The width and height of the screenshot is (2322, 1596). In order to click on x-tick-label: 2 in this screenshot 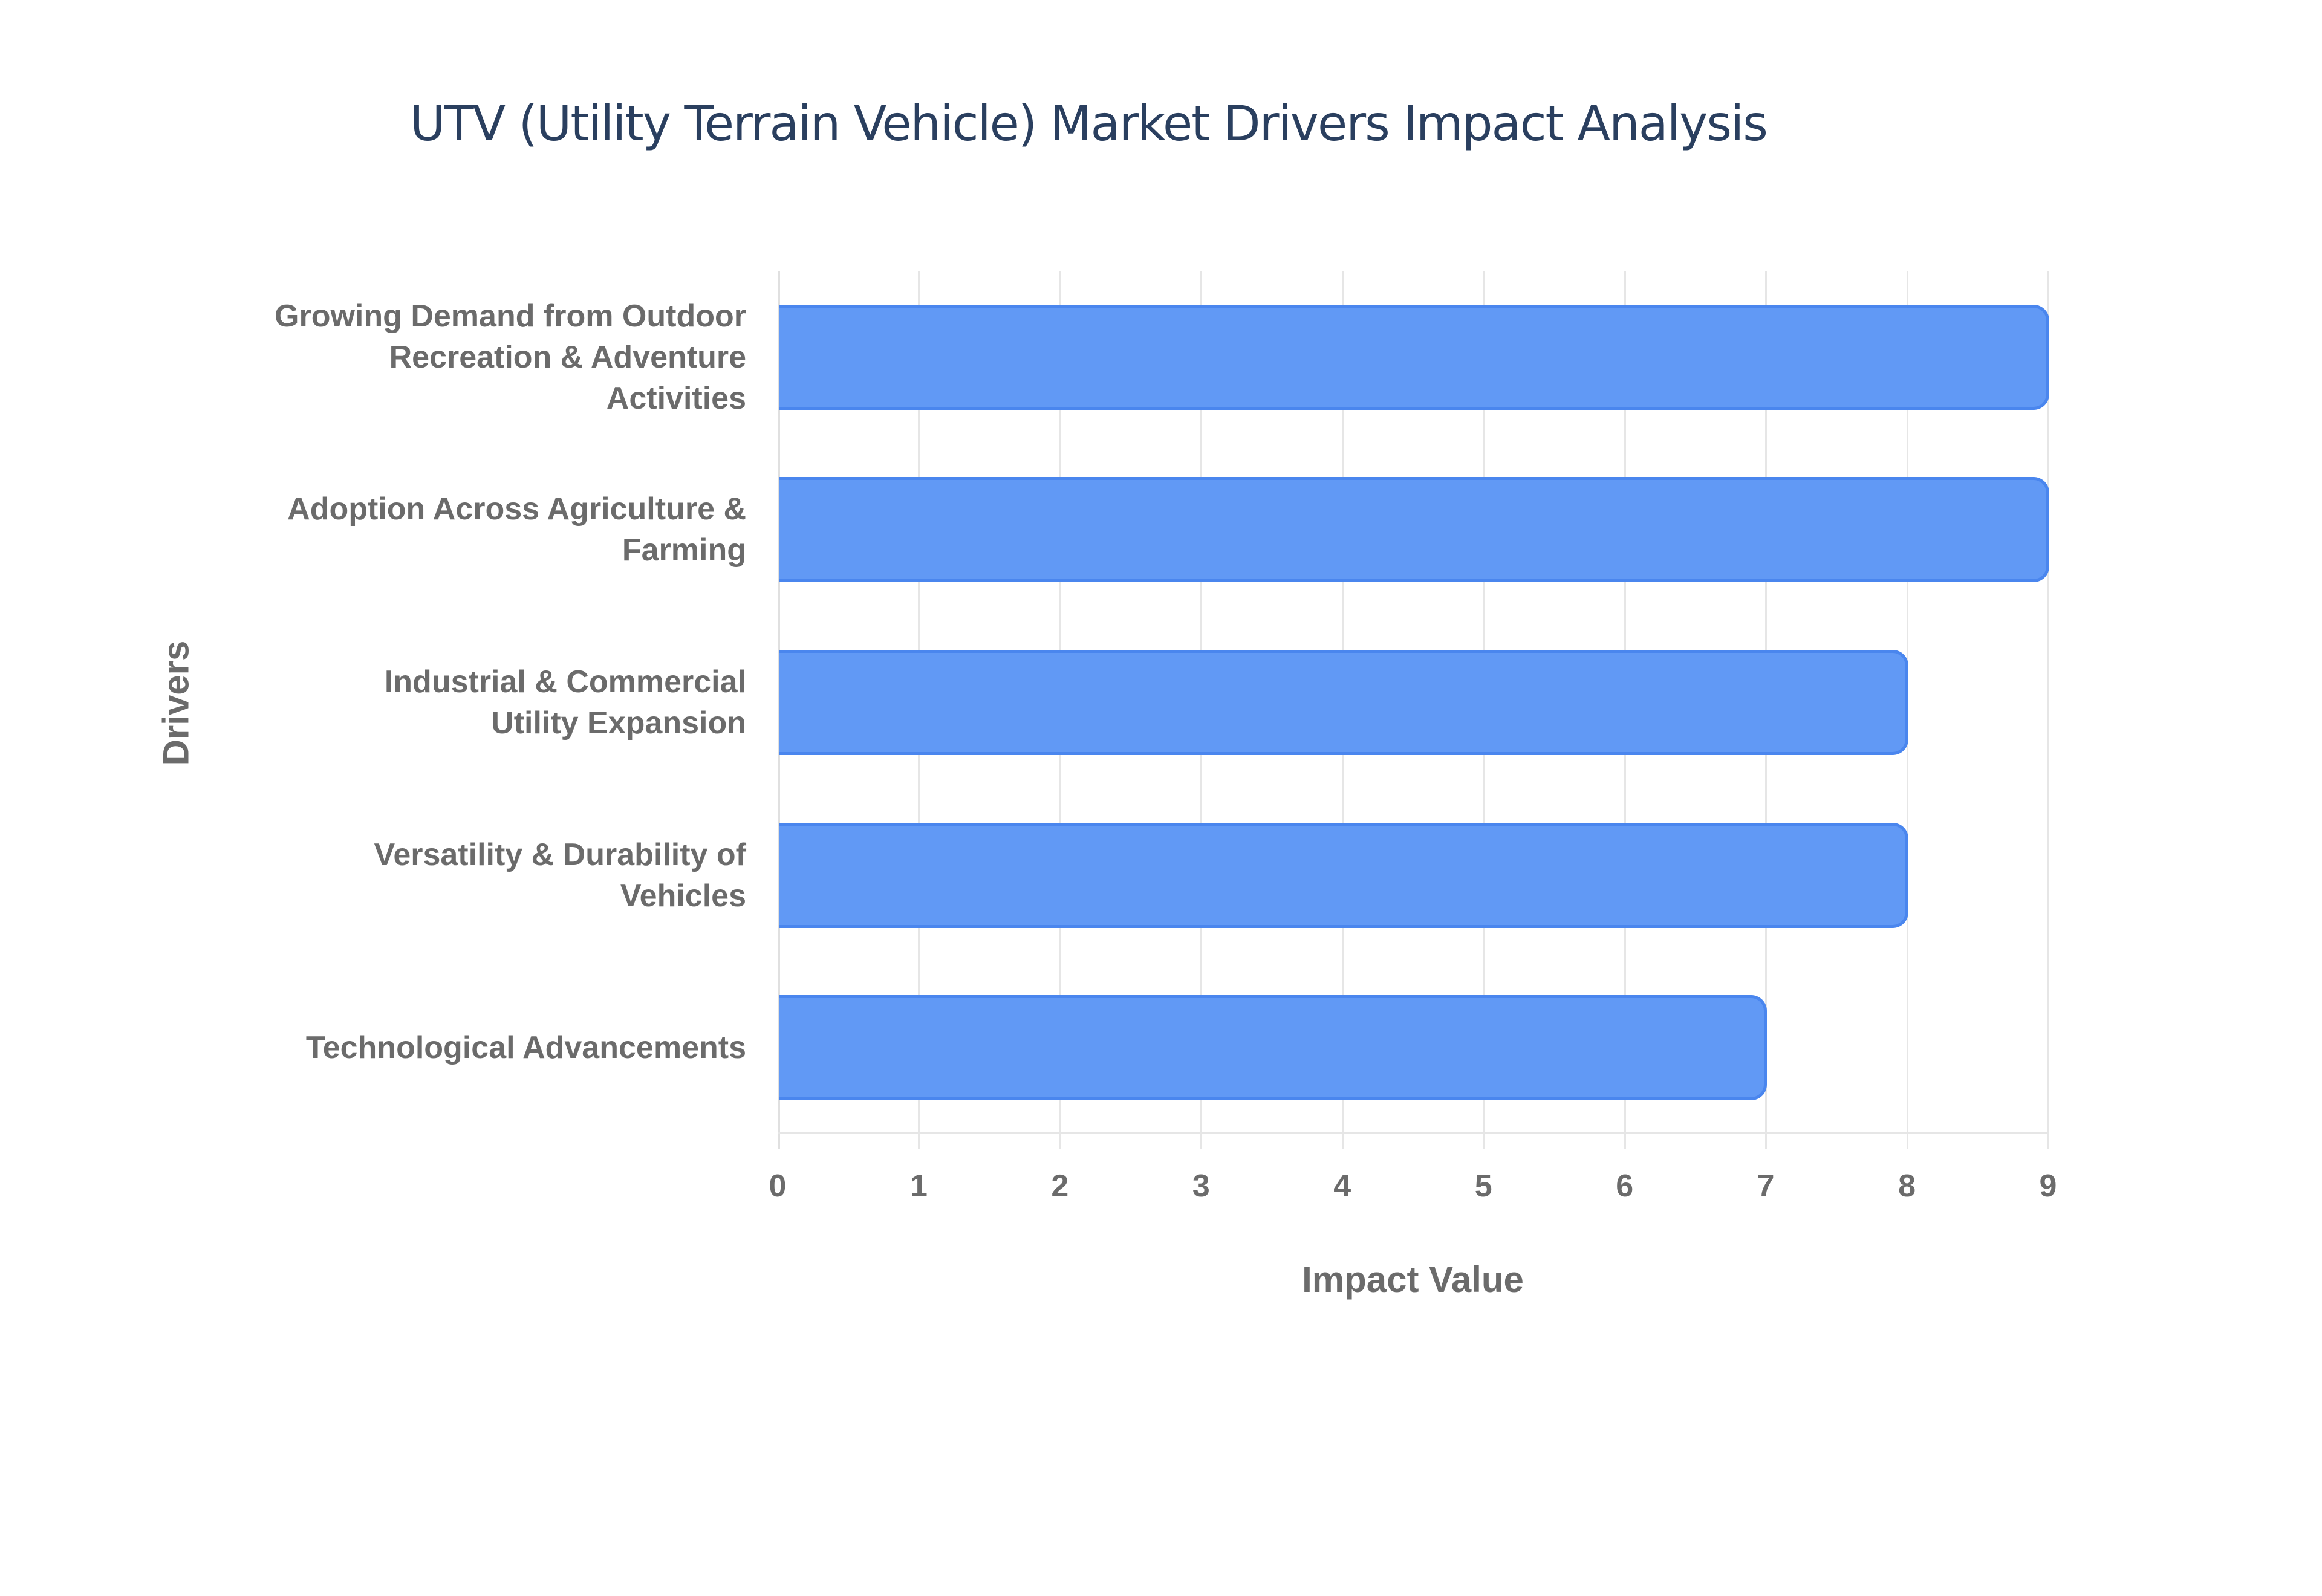, I will do `click(1060, 1186)`.